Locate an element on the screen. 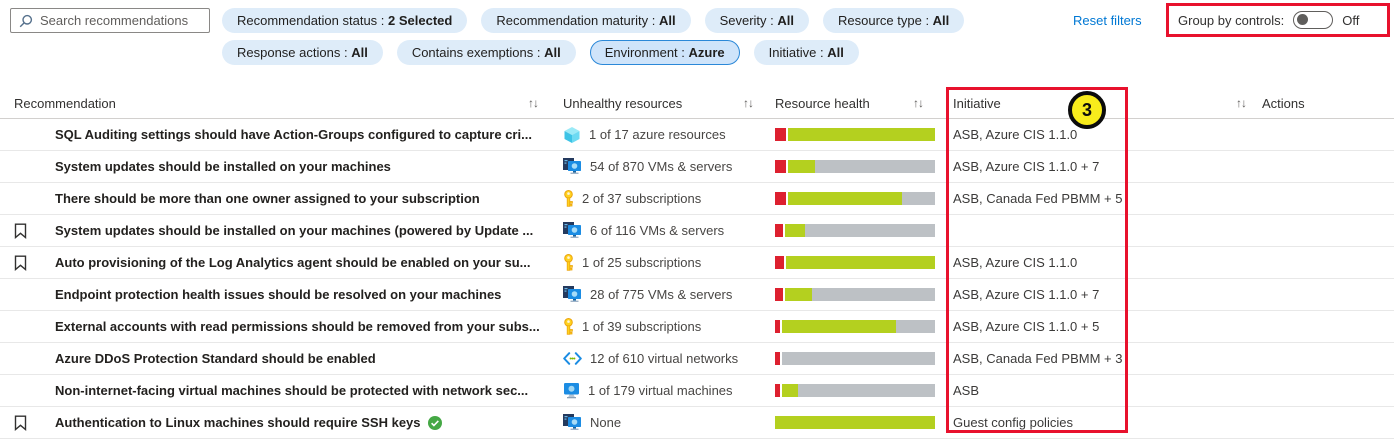 The image size is (1394, 444). initiative-cell: ASB is located at coordinates (1107, 390).